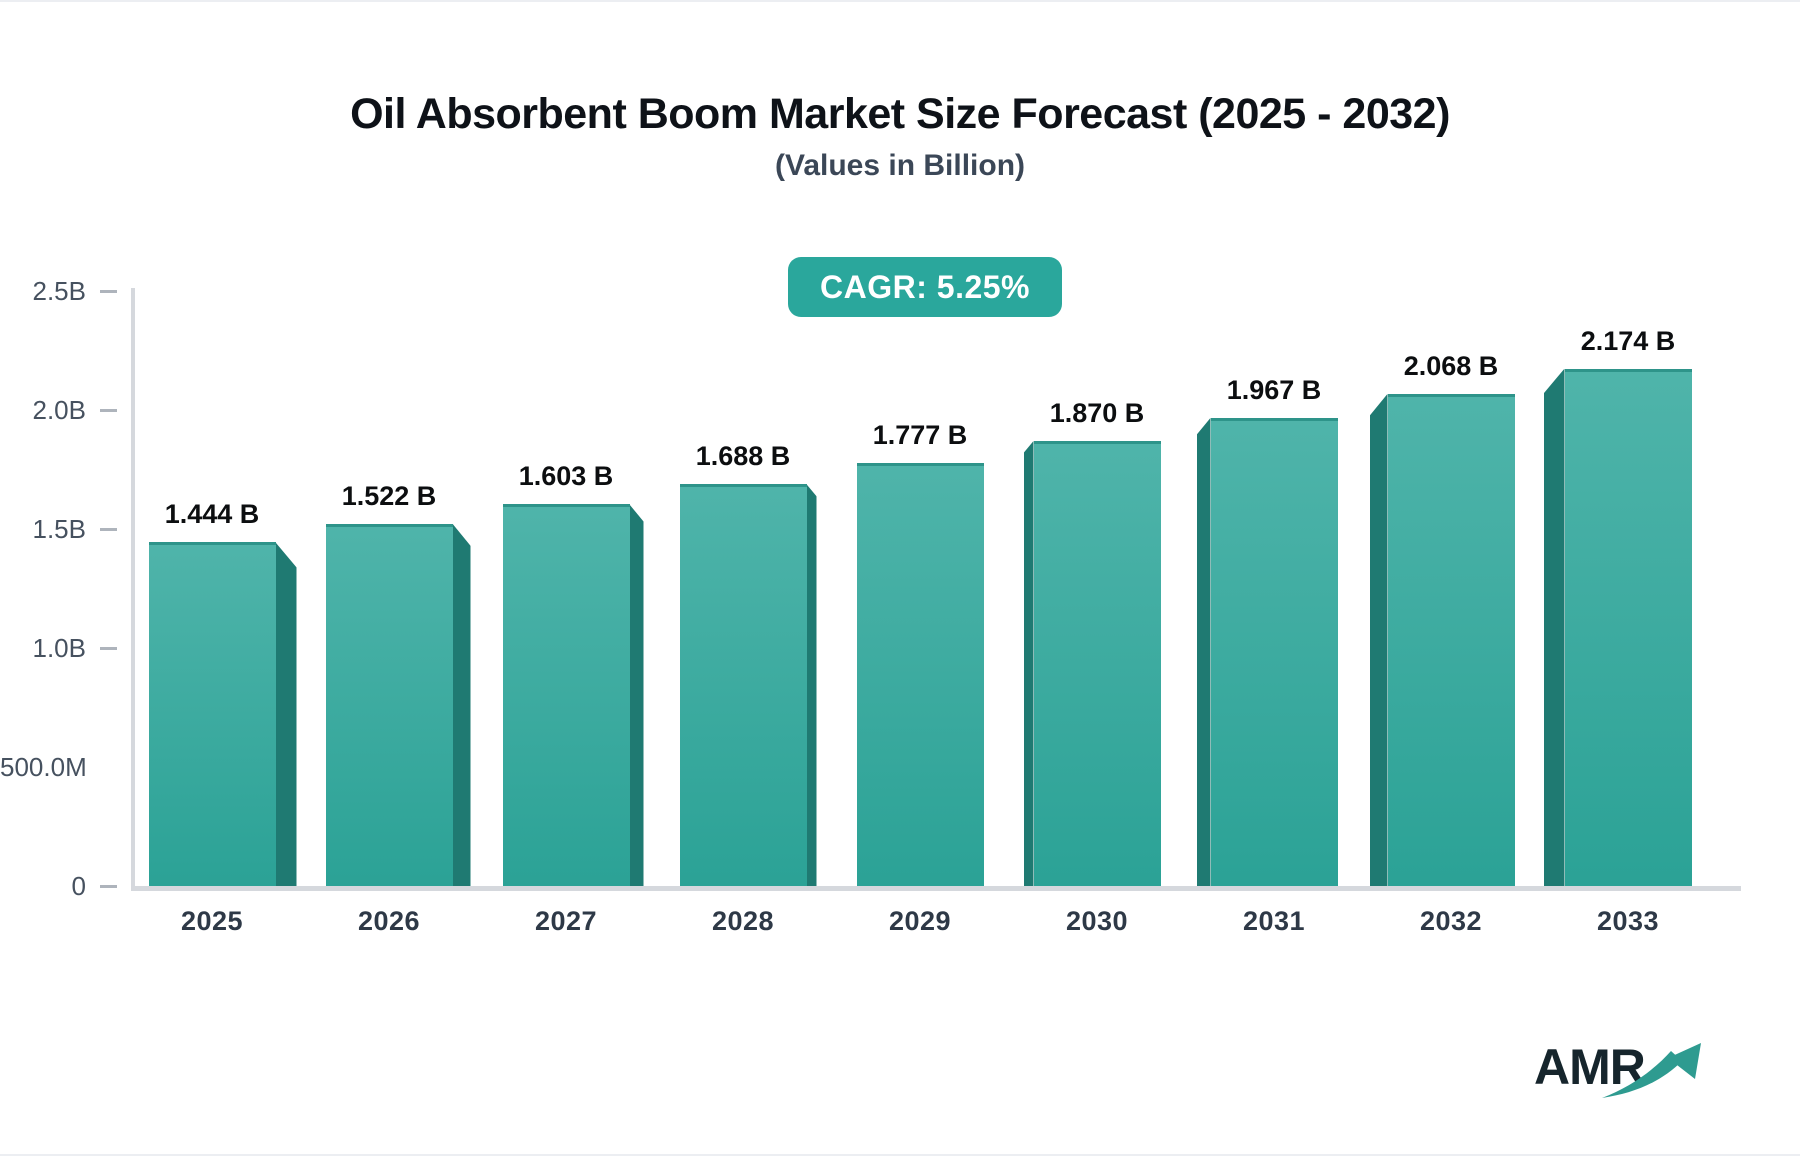  I want to click on y-tick-label: 1.5B, so click(59, 529).